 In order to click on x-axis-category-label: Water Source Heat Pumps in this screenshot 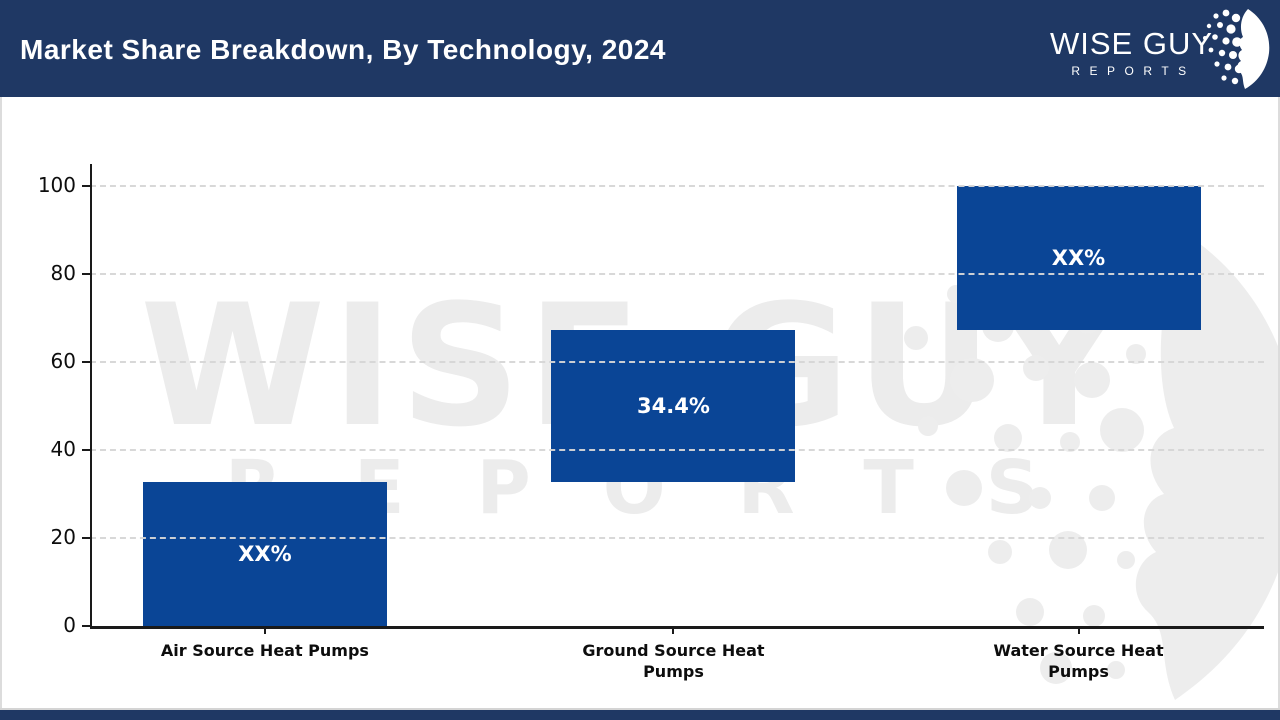, I will do `click(1078, 661)`.